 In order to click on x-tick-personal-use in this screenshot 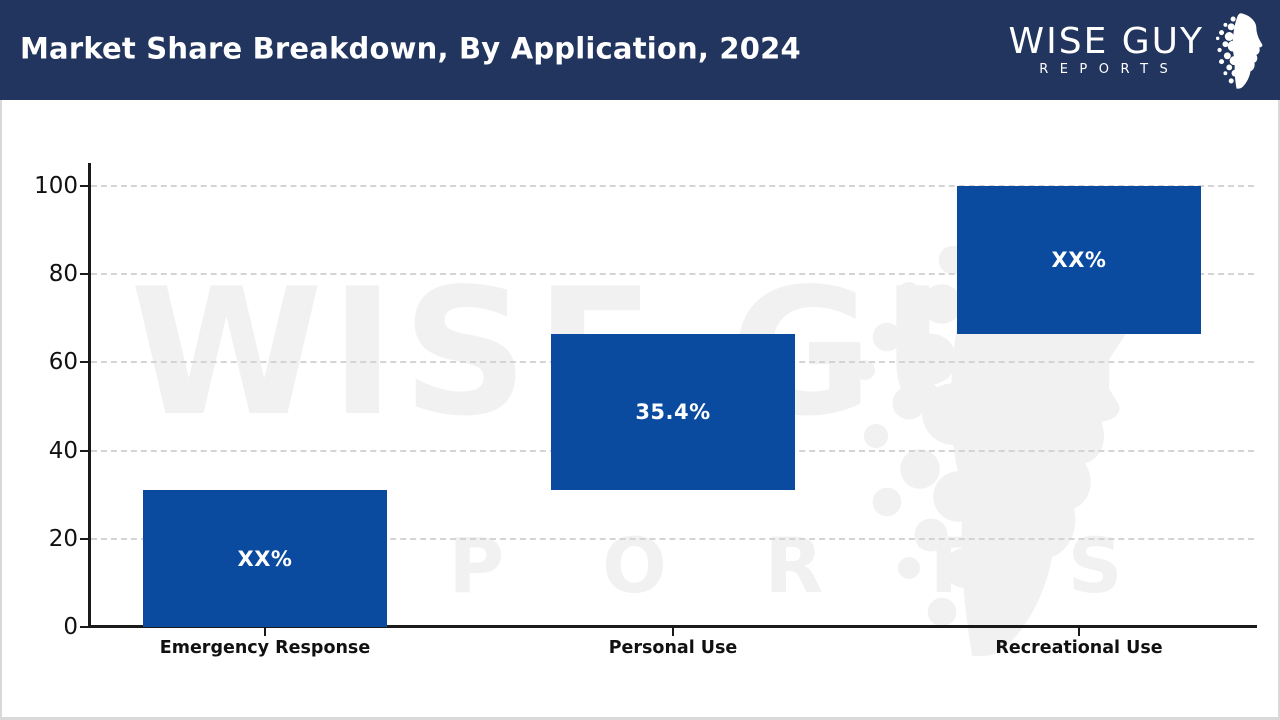, I will do `click(673, 632)`.